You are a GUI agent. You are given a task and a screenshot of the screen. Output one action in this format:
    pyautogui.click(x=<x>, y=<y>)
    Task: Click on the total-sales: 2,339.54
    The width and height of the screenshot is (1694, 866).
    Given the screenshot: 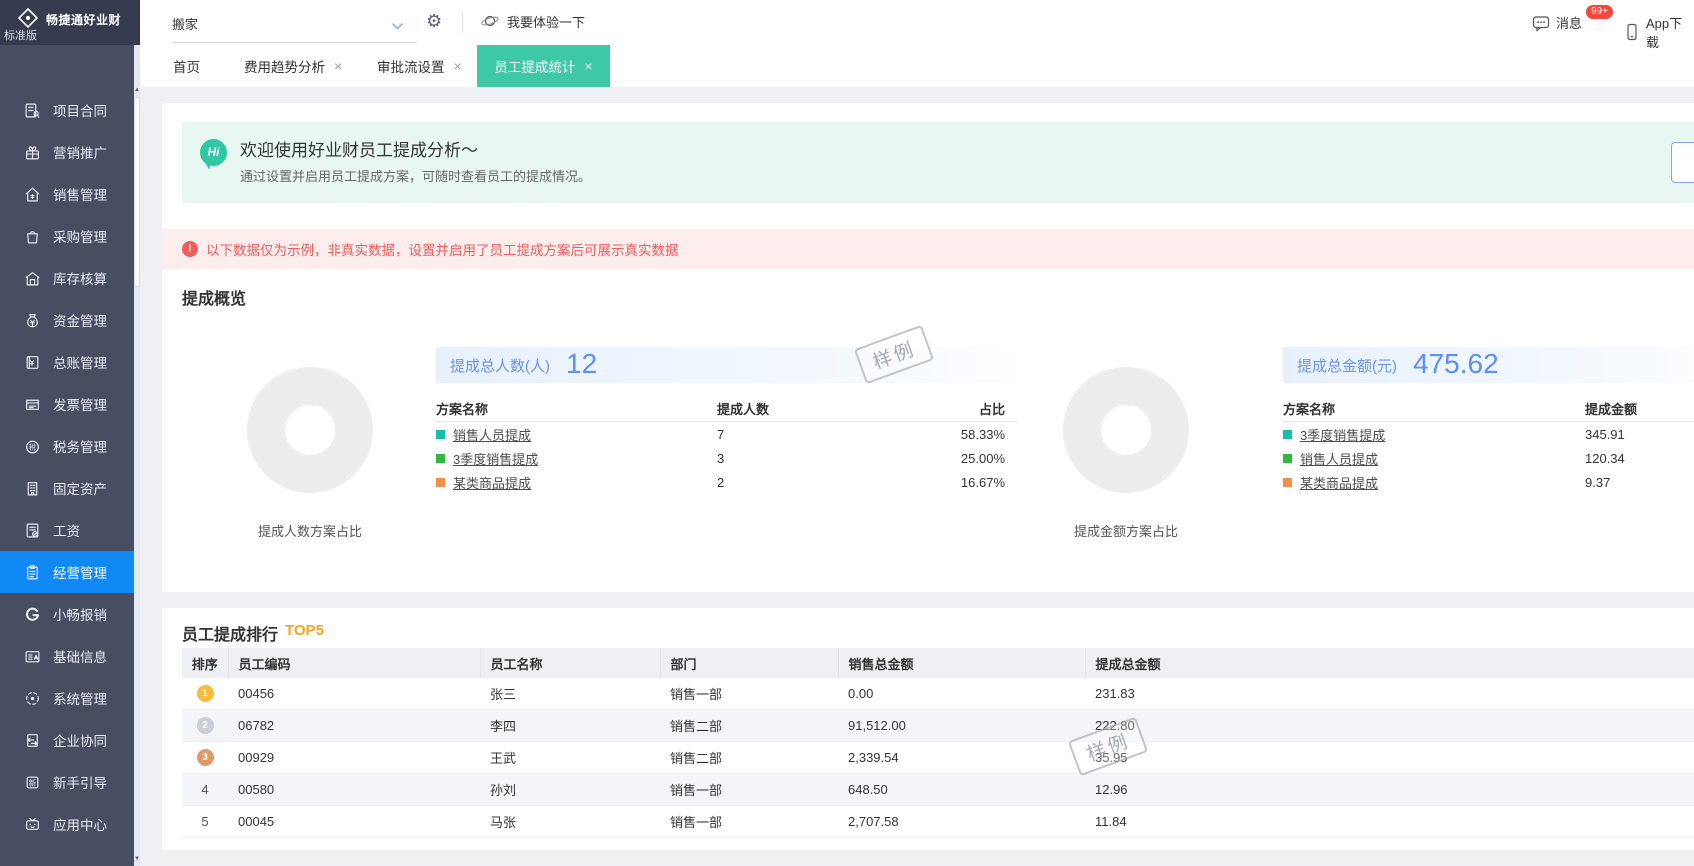 What is the action you would take?
    pyautogui.click(x=961, y=757)
    